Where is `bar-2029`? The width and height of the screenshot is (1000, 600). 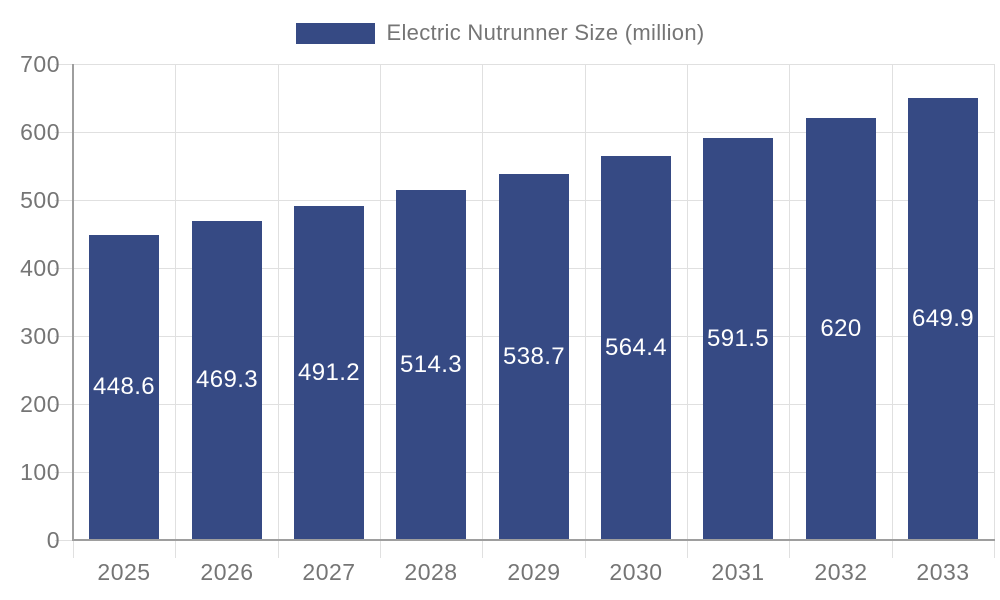
bar-2029 is located at coordinates (534, 357).